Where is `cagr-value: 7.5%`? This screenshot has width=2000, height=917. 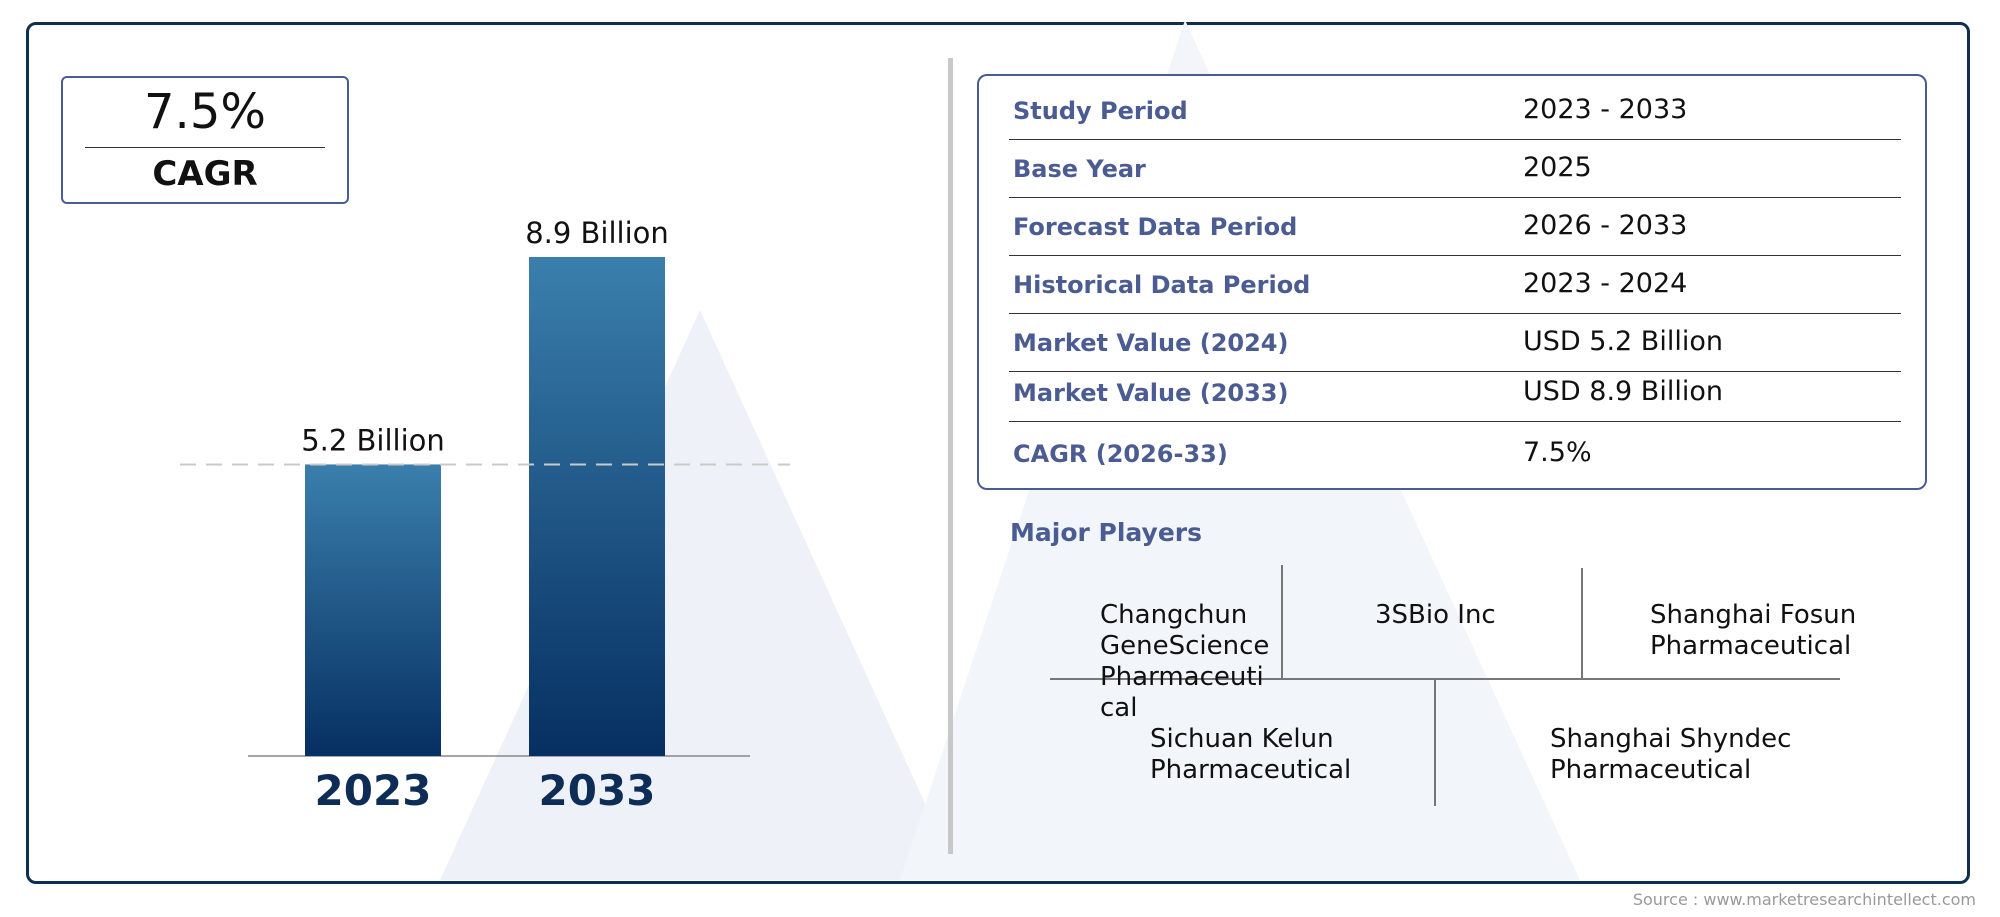
cagr-value: 7.5% is located at coordinates (205, 112).